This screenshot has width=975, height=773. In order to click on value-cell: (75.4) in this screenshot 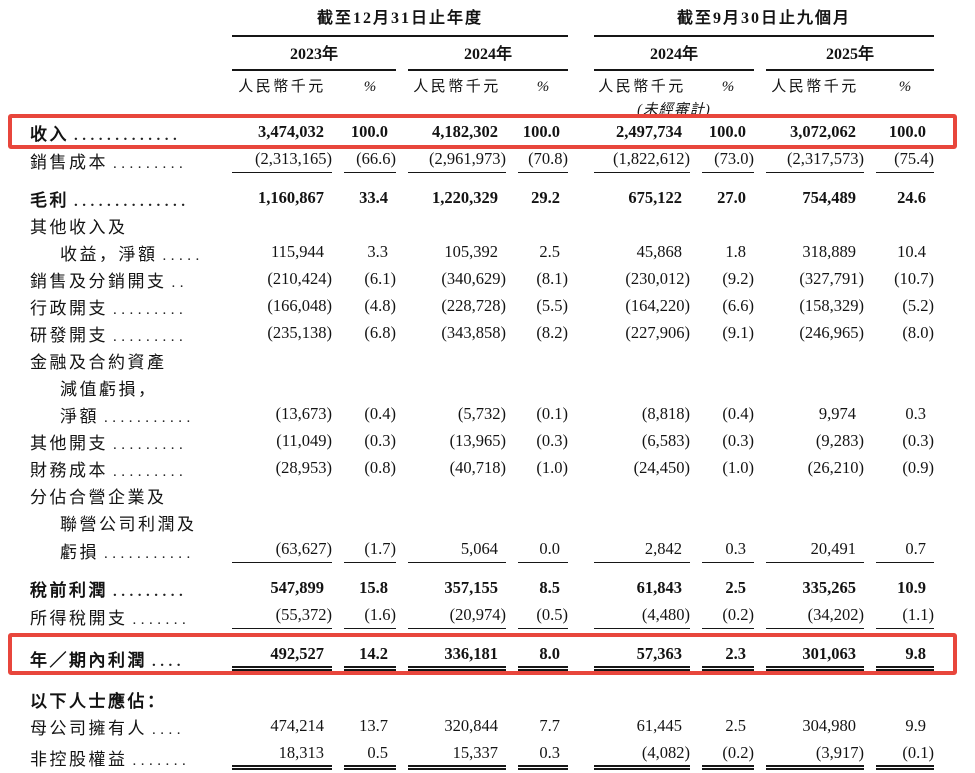, I will do `click(899, 159)`.